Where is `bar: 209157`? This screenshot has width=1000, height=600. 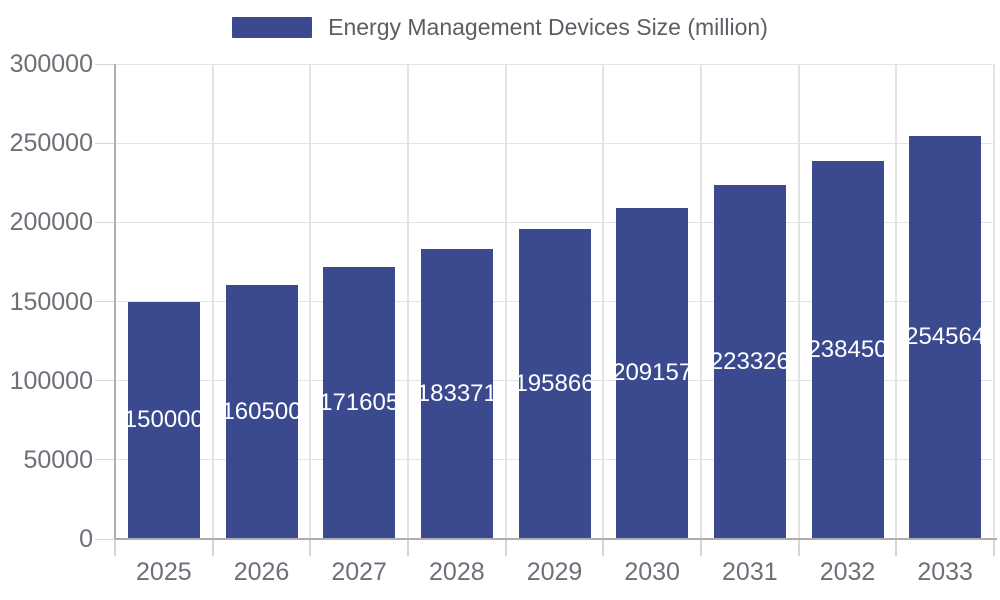
bar: 209157 is located at coordinates (652, 373).